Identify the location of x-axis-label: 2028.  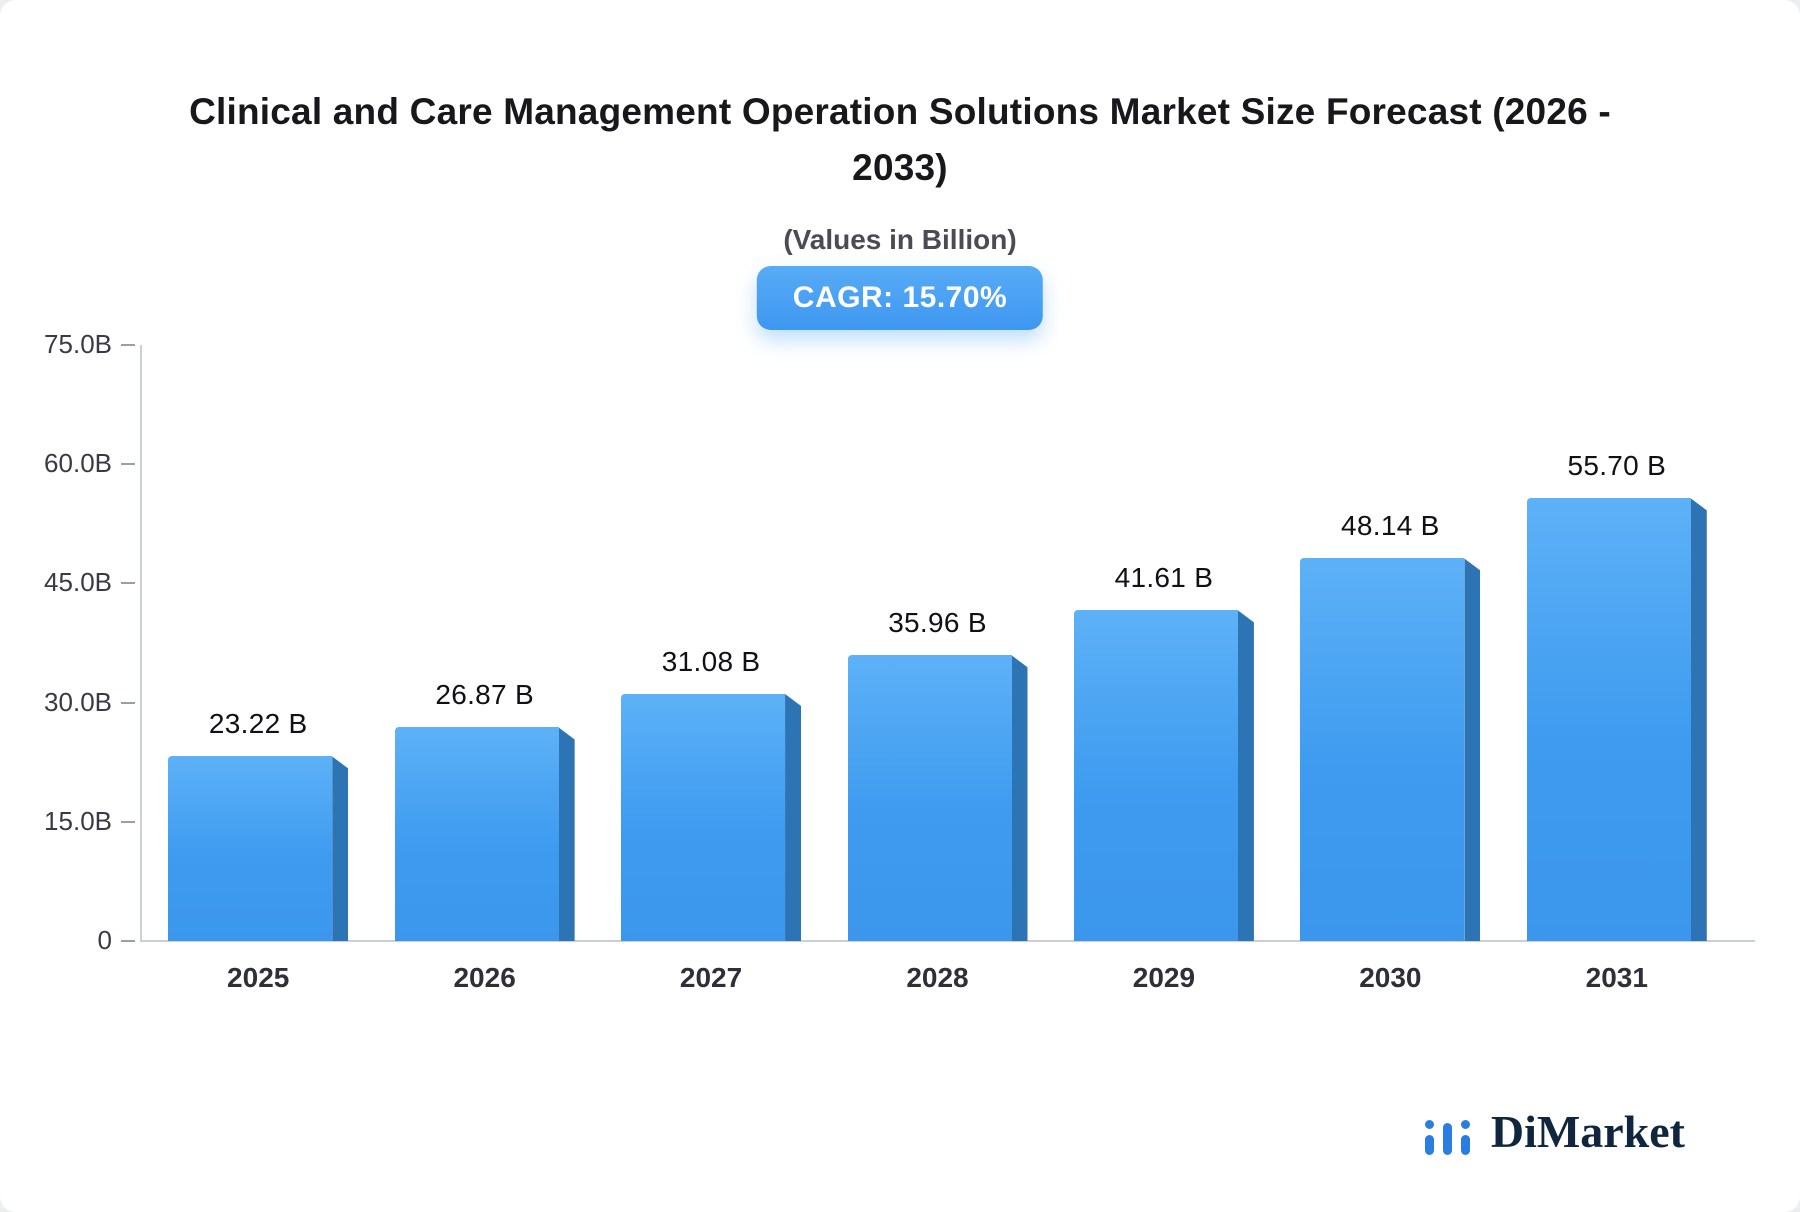
(937, 977).